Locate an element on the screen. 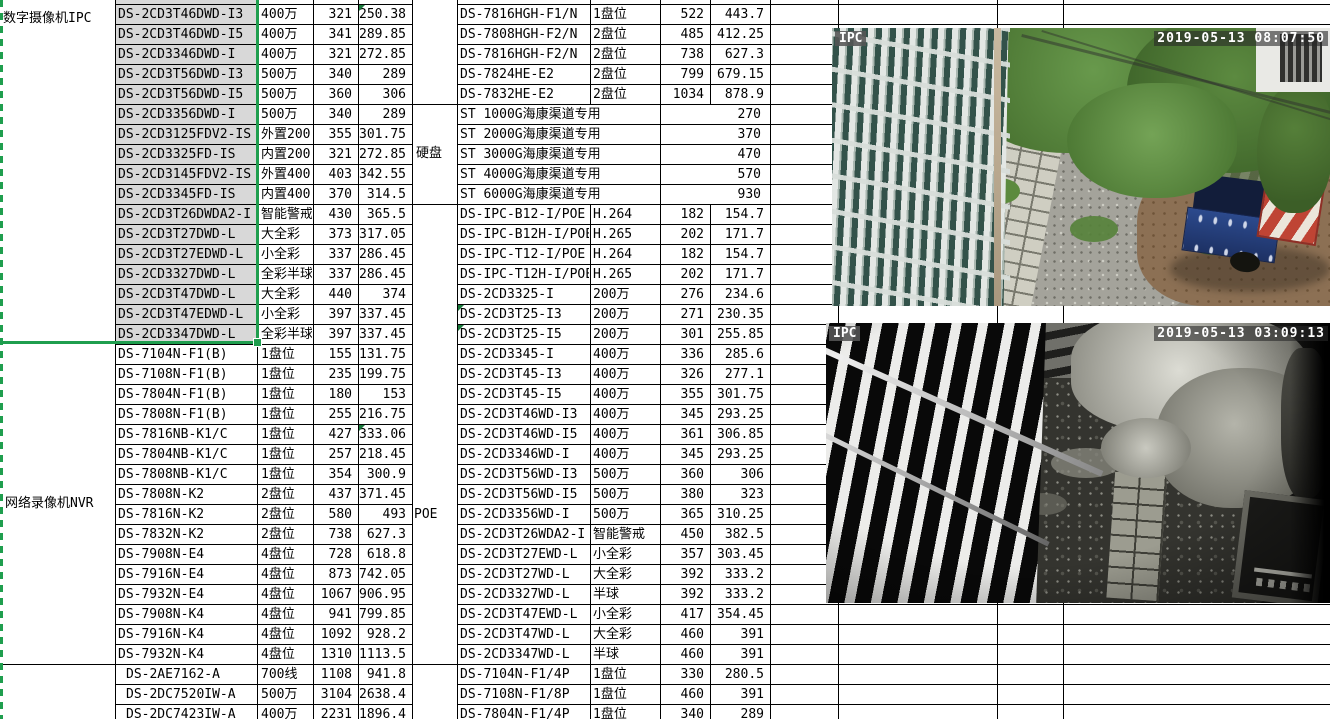 The image size is (1330, 719). cell-model: DS-7808NB-K1/C is located at coordinates (173, 474).